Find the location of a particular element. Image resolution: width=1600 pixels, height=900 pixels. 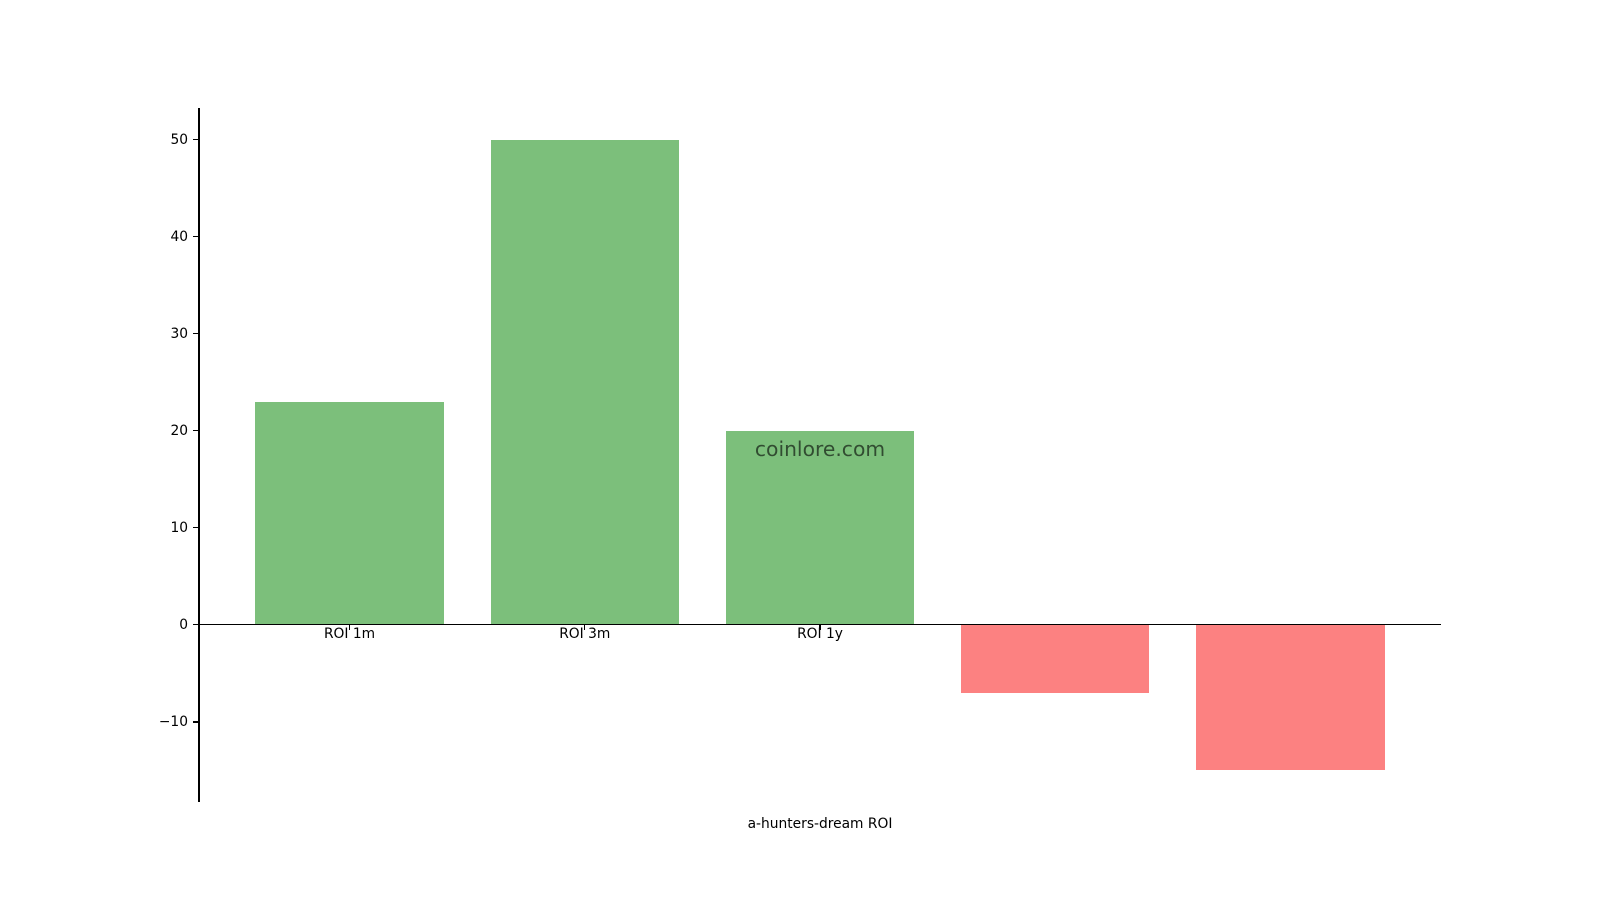

x-axis-label: a-hunters-dream ROI is located at coordinates (820, 824).